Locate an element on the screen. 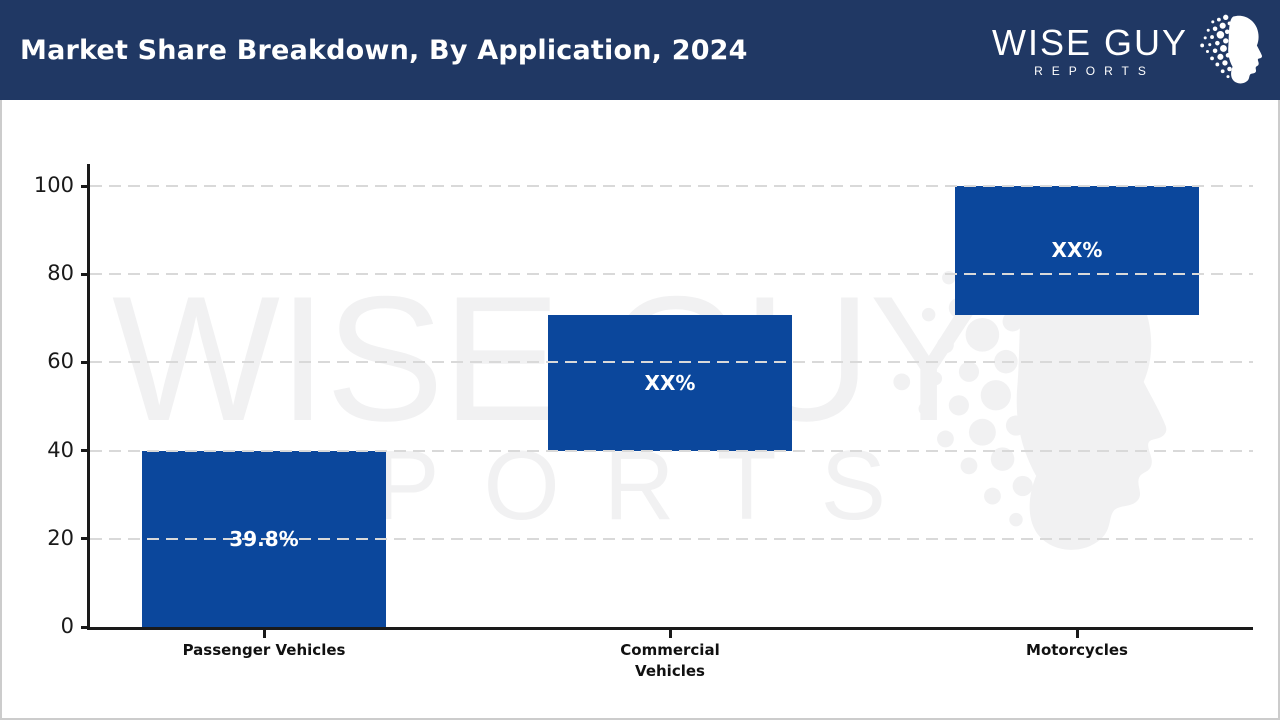 The height and width of the screenshot is (720, 1280). x-tick-passenger-vehicles is located at coordinates (264, 634).